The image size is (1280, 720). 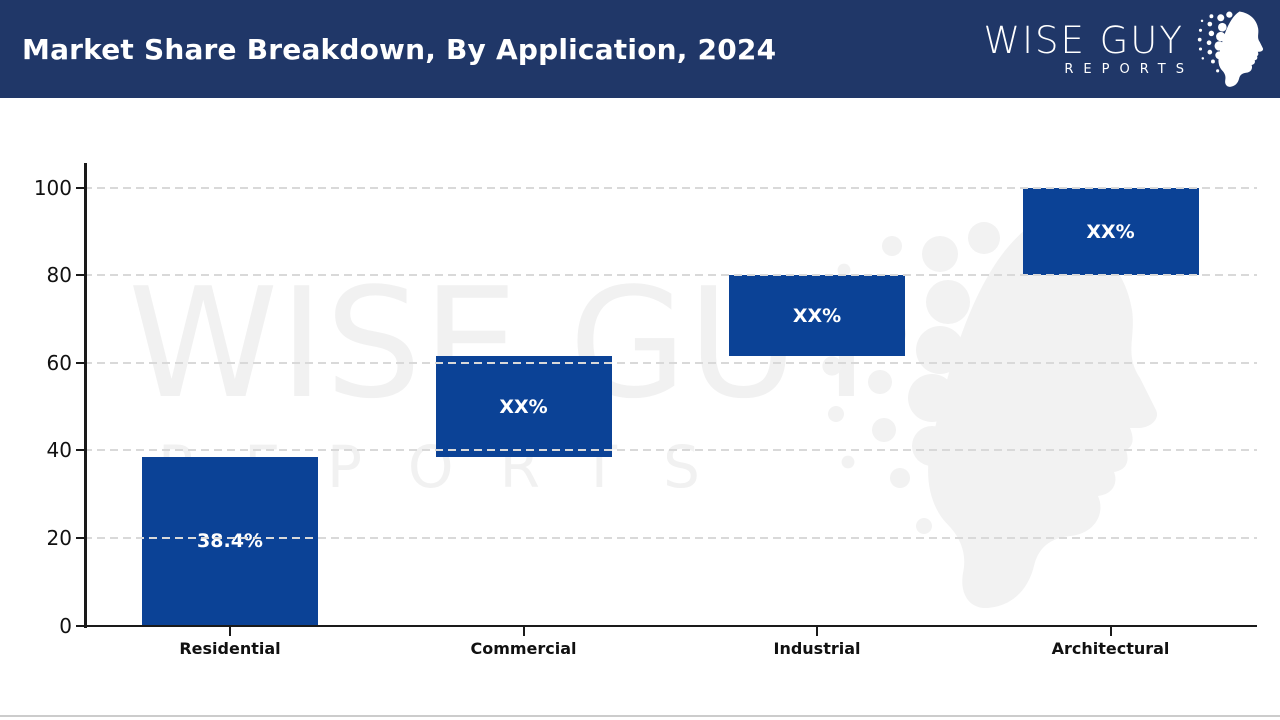 I want to click on brand-subtitle: REPORTS, so click(x=1129, y=69).